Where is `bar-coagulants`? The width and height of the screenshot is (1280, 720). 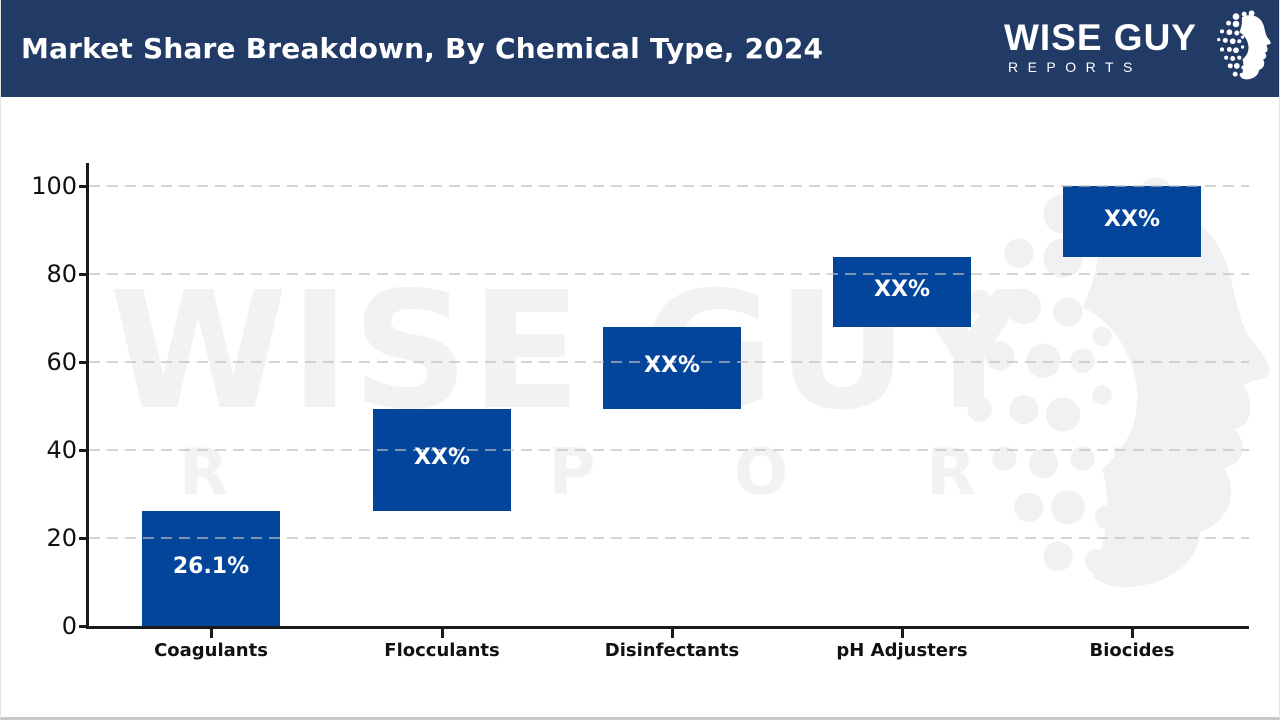 bar-coagulants is located at coordinates (211, 568).